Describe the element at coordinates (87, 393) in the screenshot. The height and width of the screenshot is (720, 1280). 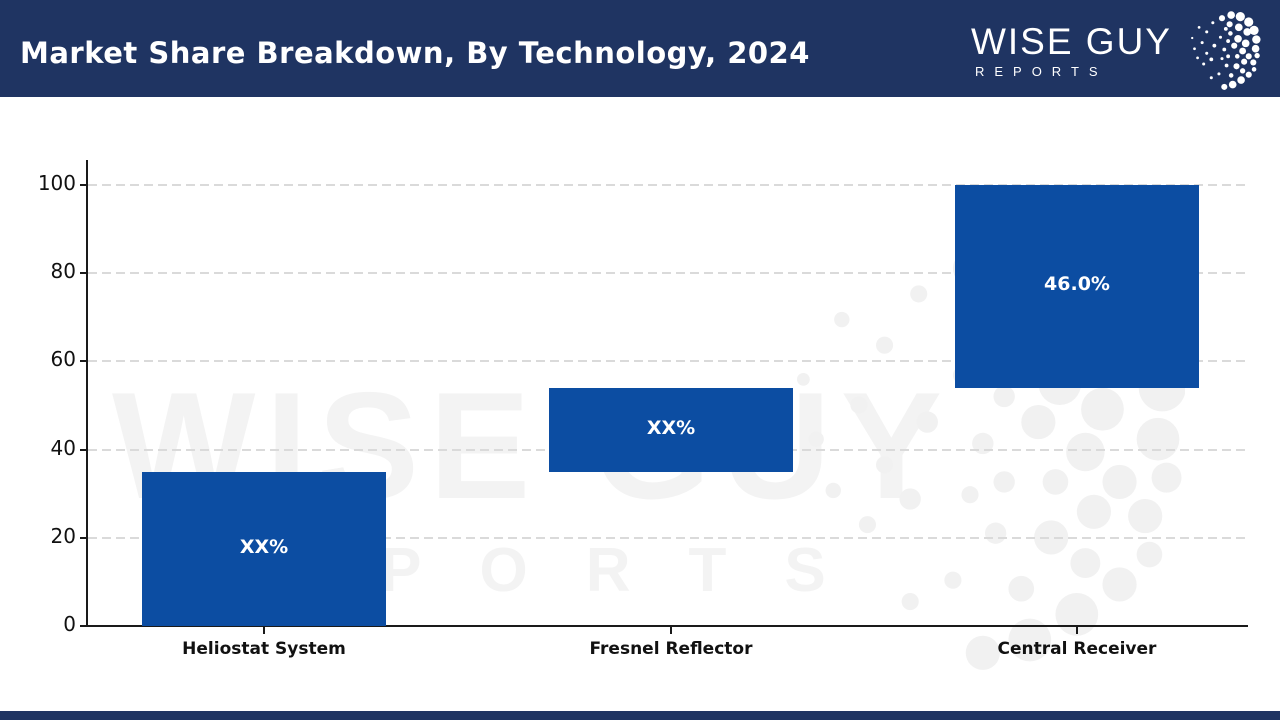
I see `y-axis` at that location.